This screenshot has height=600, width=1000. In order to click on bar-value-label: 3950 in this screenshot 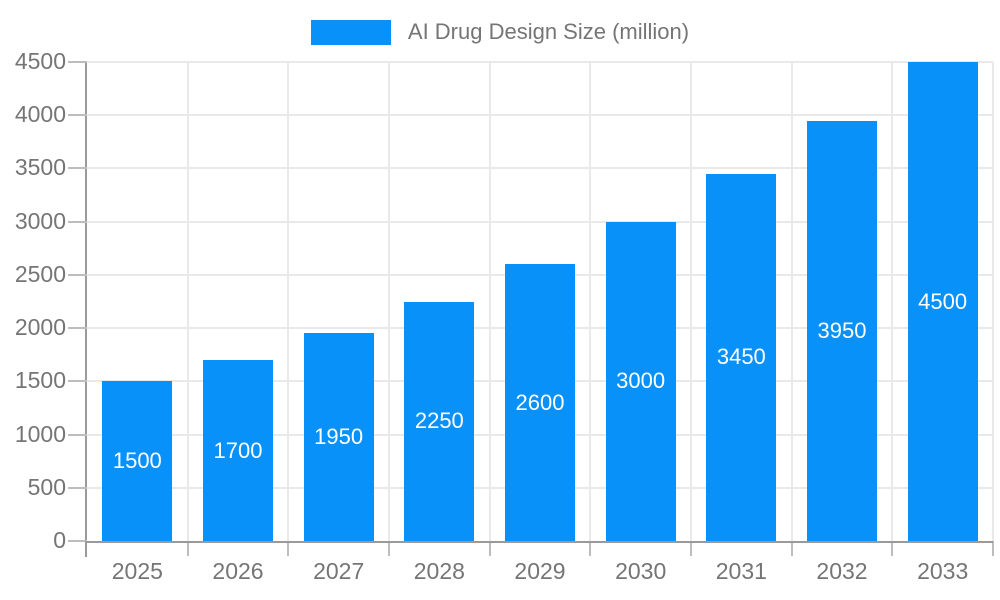, I will do `click(842, 330)`.